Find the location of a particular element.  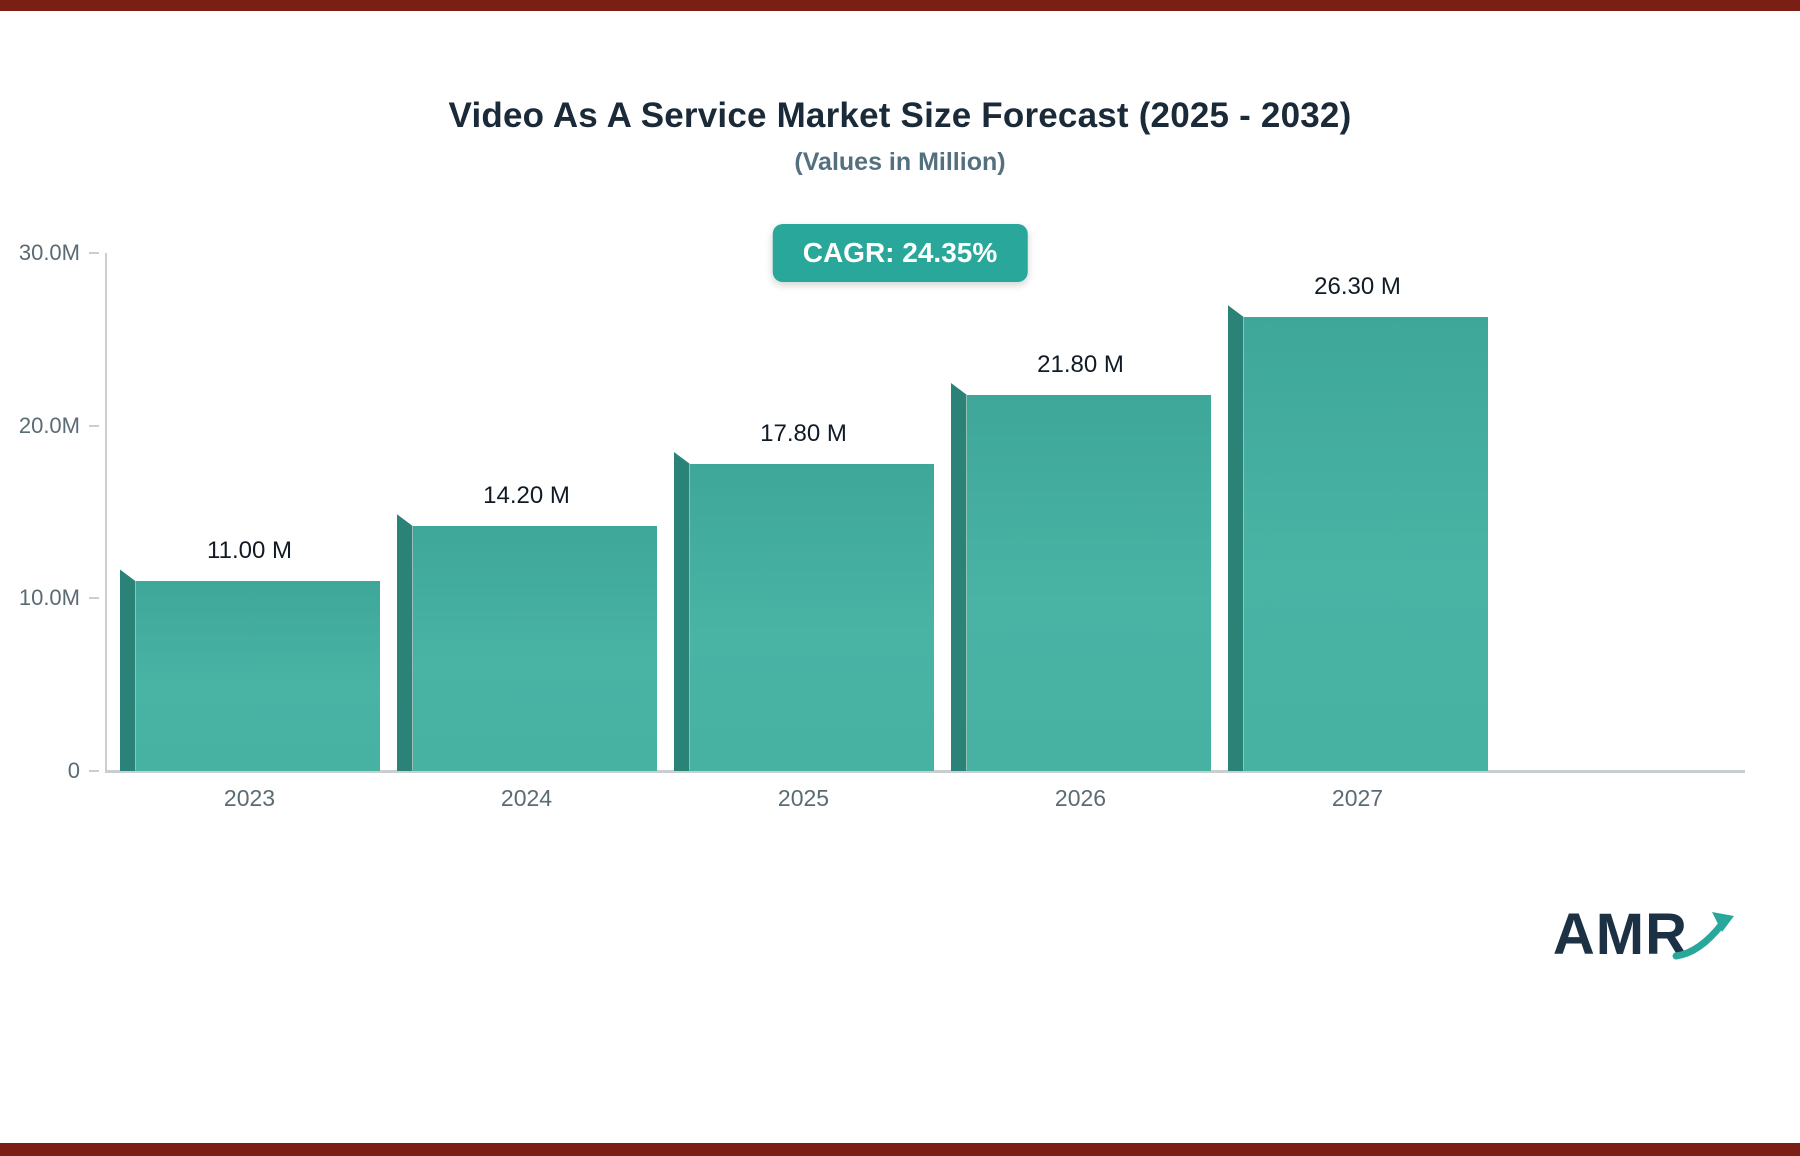

y-axis-tick: 10.0M is located at coordinates (59, 598).